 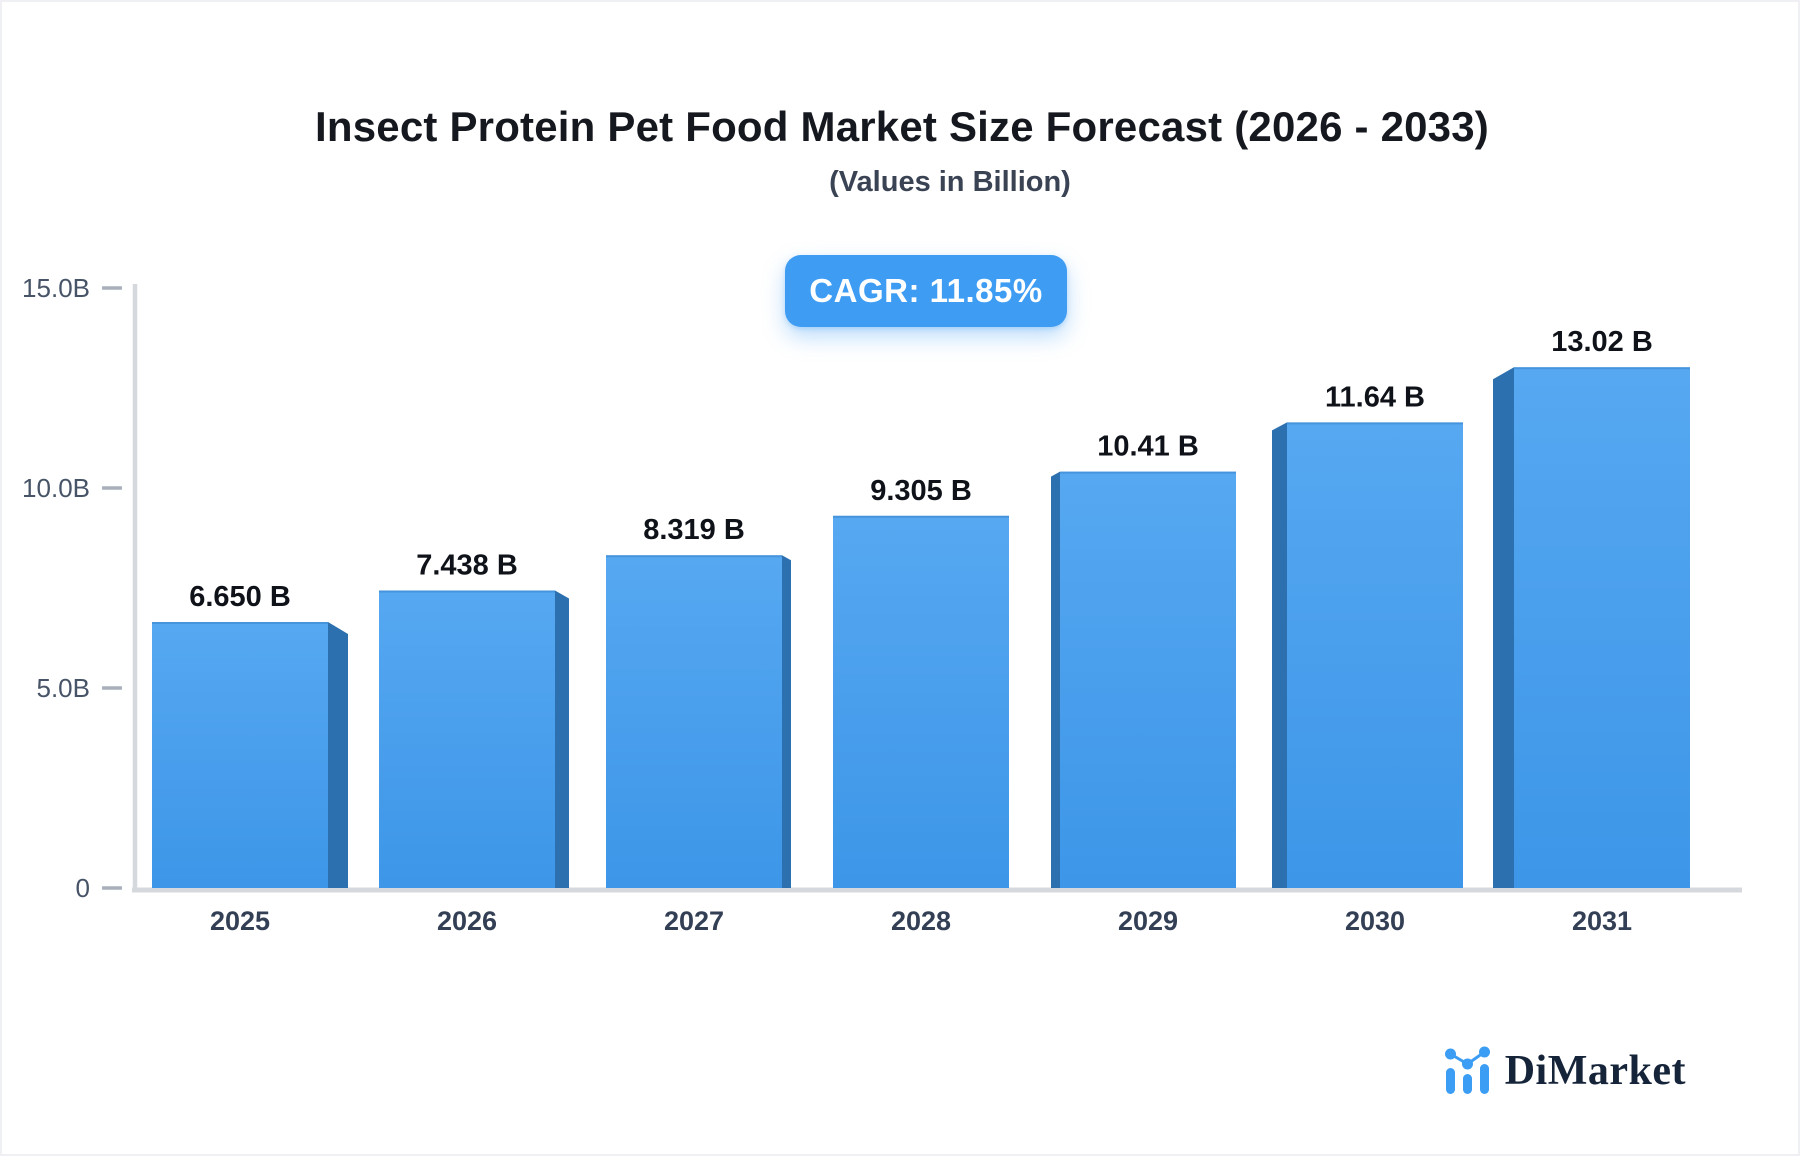 What do you see at coordinates (694, 721) in the screenshot?
I see `bar-2027` at bounding box center [694, 721].